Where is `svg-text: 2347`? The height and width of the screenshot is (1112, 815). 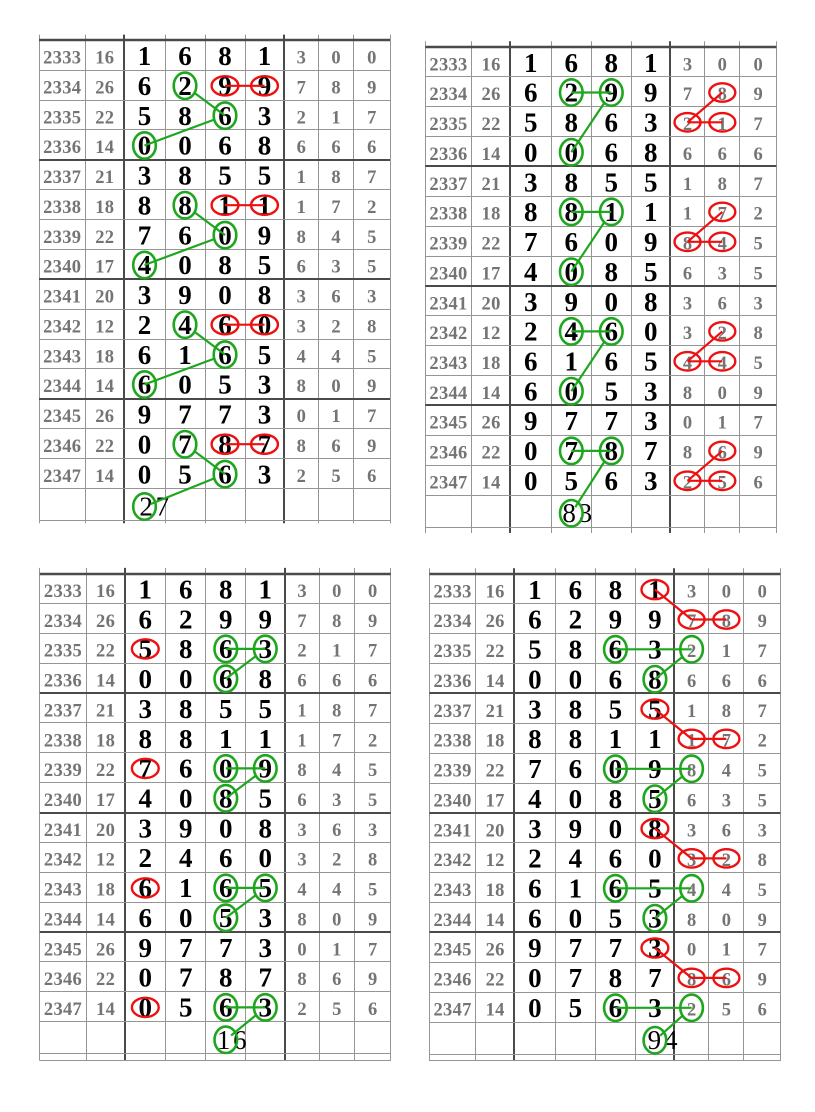 svg-text: 2347 is located at coordinates (63, 1010).